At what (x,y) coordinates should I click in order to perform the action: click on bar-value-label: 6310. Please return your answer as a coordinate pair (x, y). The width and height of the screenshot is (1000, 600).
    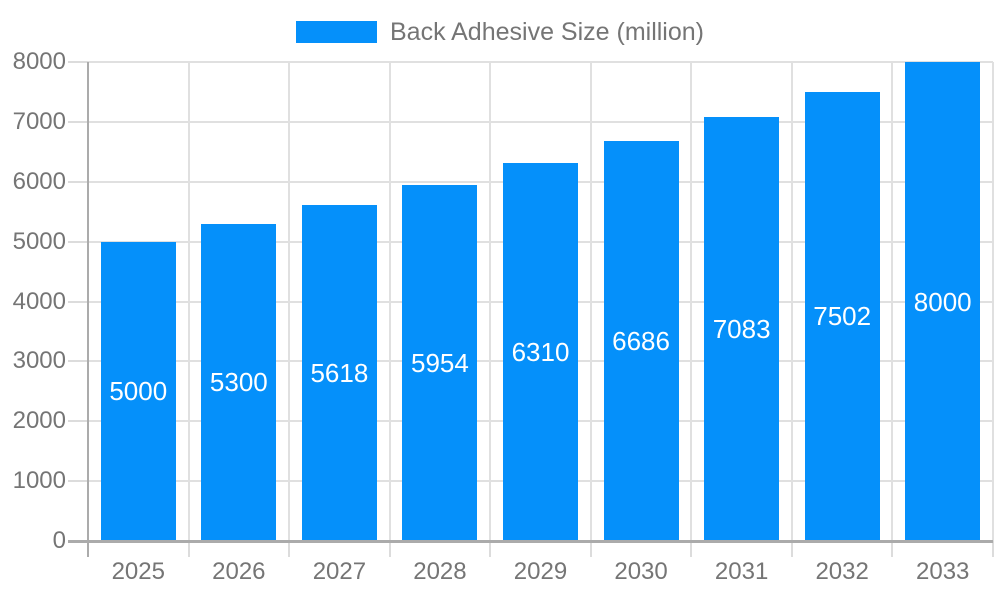
    Looking at the image, I should click on (540, 352).